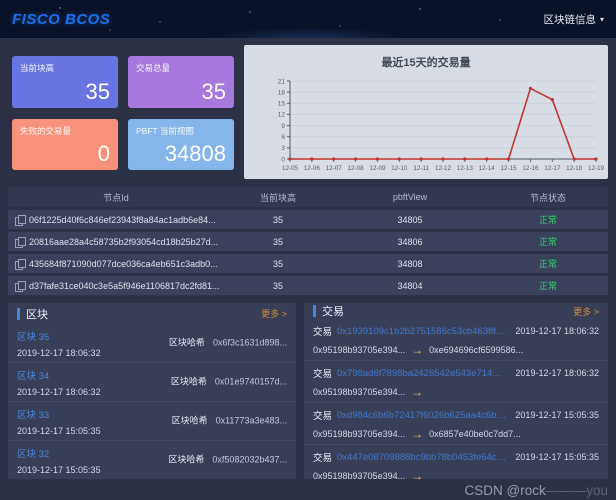 Image resolution: width=616 pixels, height=500 pixels. I want to click on stat-card-failed-transactions: 失败的交易量 0, so click(65, 144).